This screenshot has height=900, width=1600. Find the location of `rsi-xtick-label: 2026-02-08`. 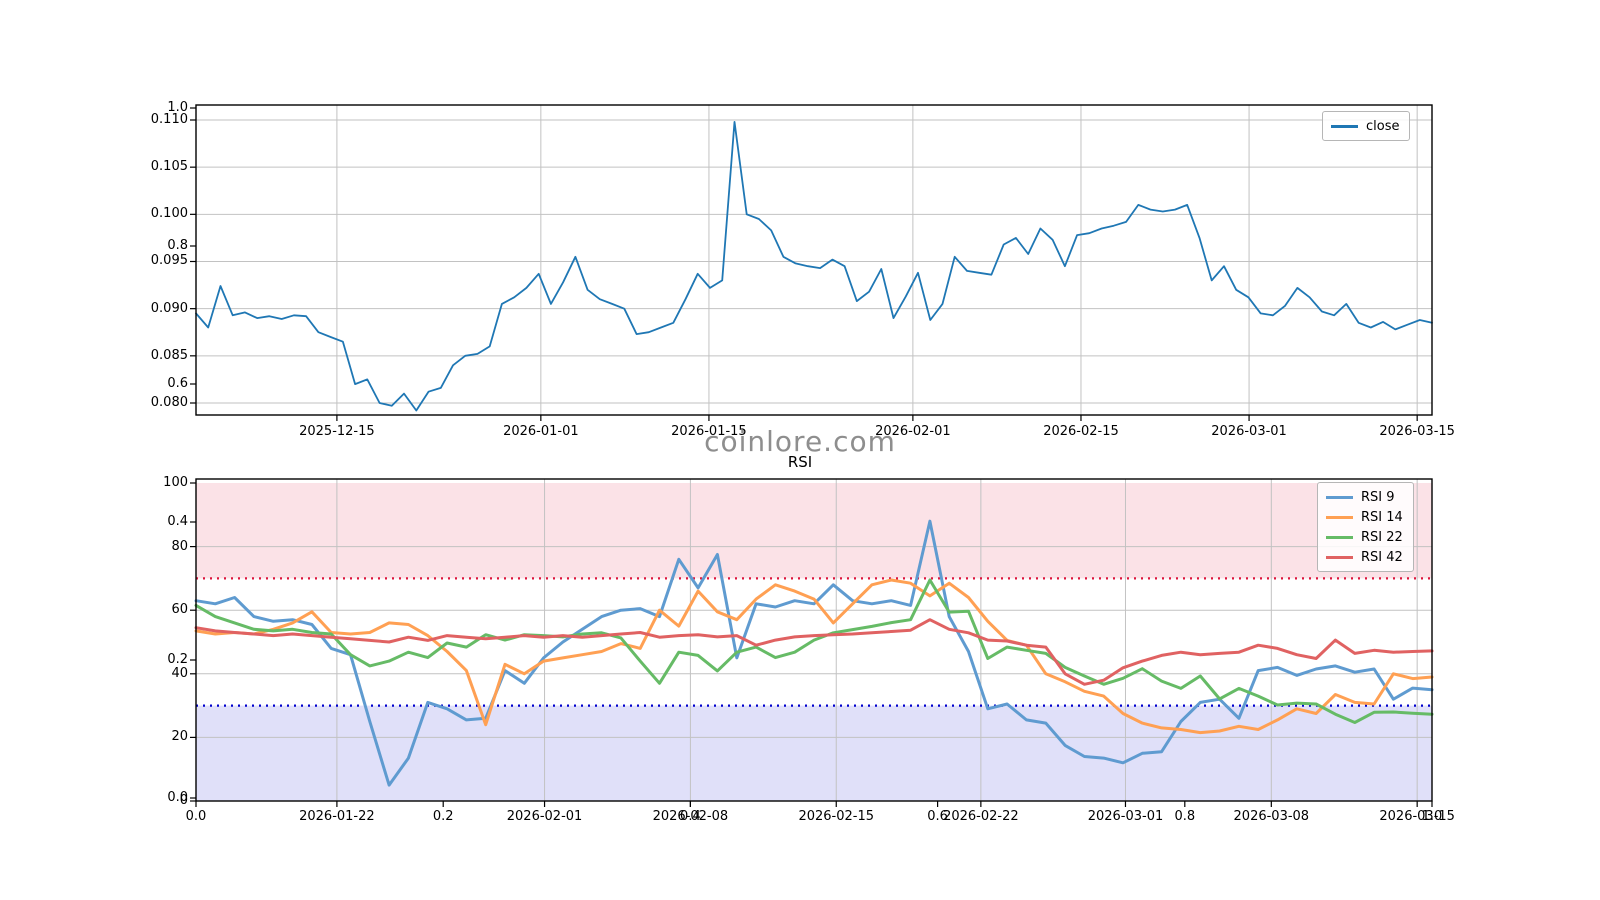

rsi-xtick-label: 2026-02-08 is located at coordinates (690, 816).